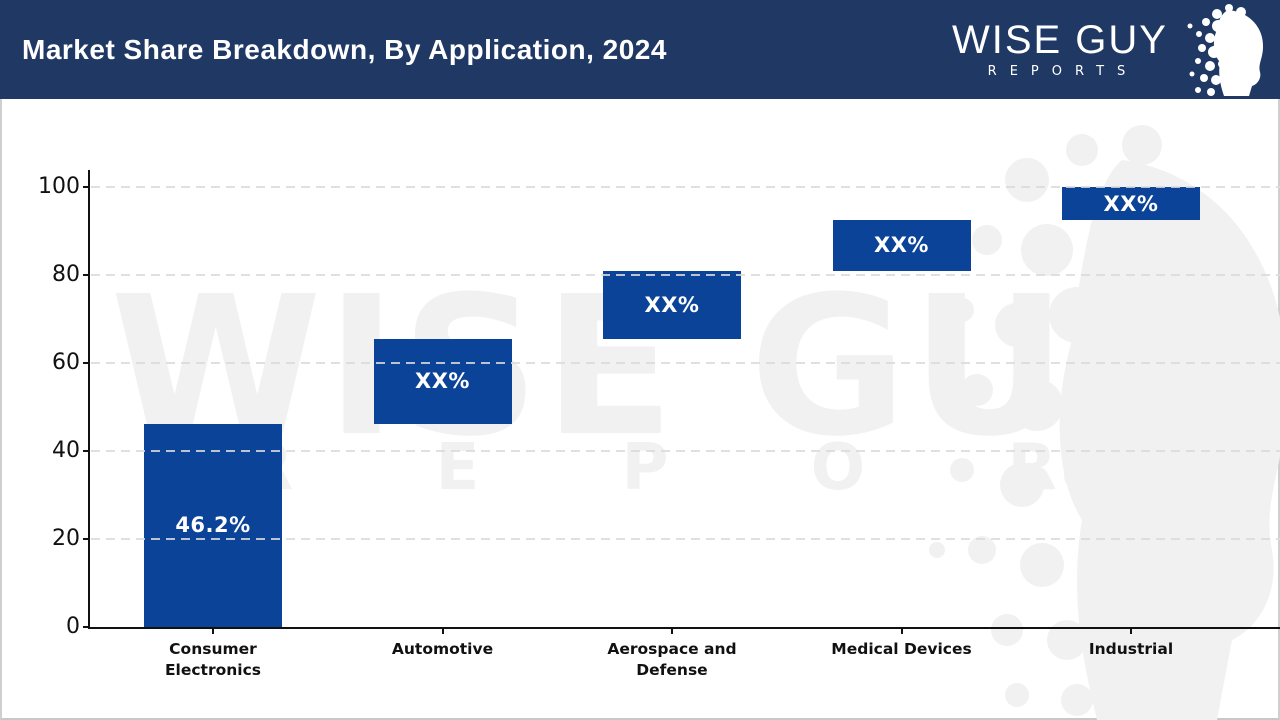  I want to click on y-tick-label-20: 20, so click(66, 538).